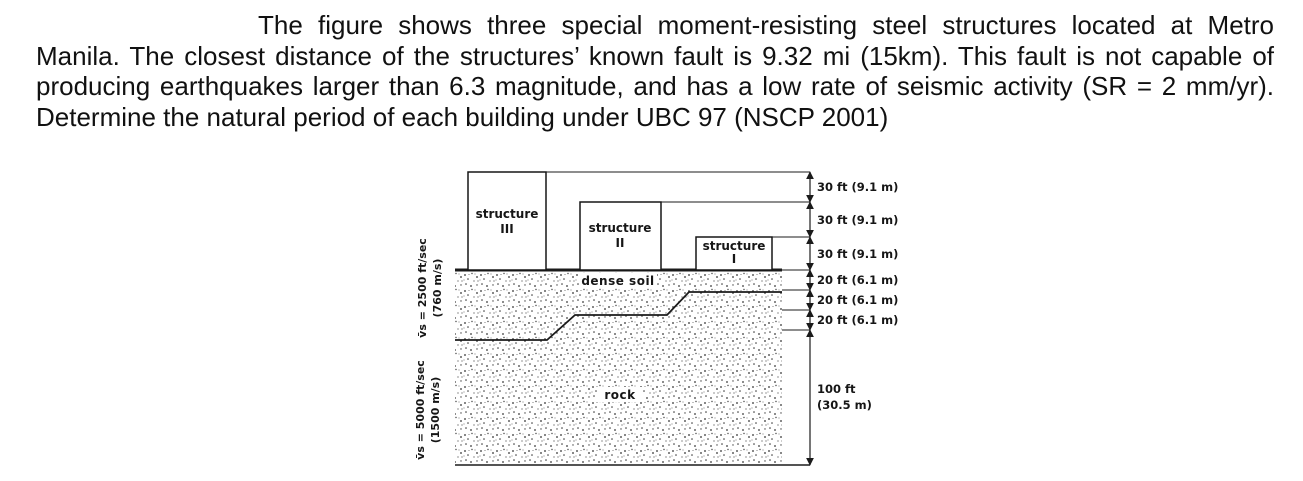  What do you see at coordinates (678, 251) in the screenshot?
I see `extension-lines` at bounding box center [678, 251].